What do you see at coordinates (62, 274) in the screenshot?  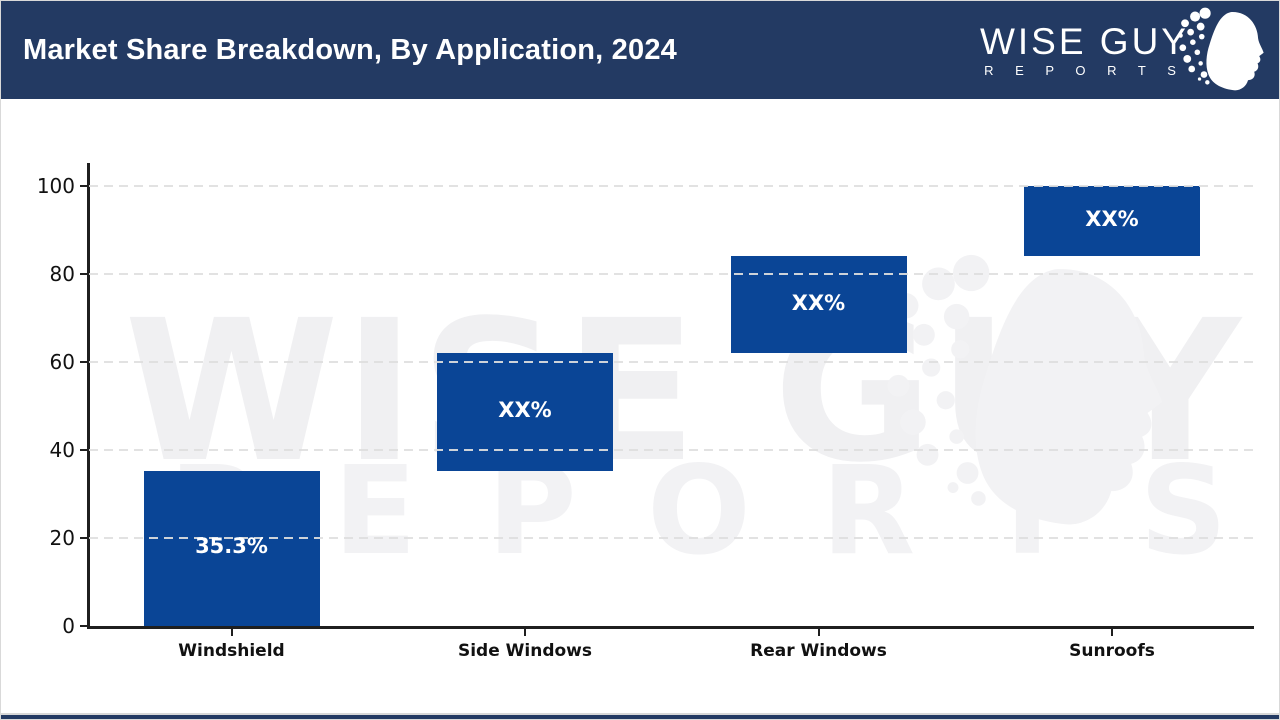 I see `y-axis-tick-label: 80` at bounding box center [62, 274].